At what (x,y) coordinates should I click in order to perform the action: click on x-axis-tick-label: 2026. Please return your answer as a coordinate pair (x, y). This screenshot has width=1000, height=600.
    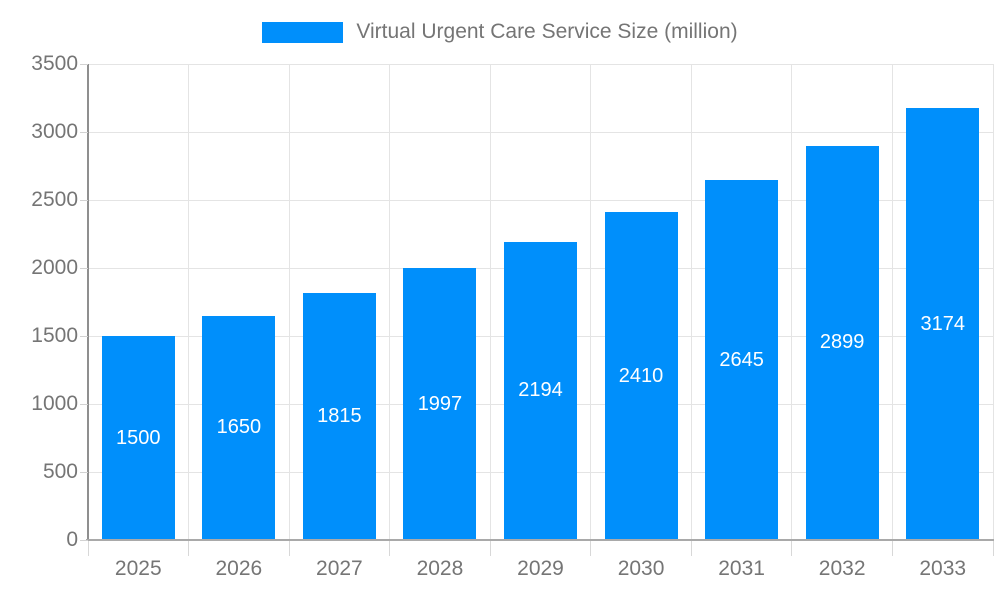
    Looking at the image, I should click on (239, 568).